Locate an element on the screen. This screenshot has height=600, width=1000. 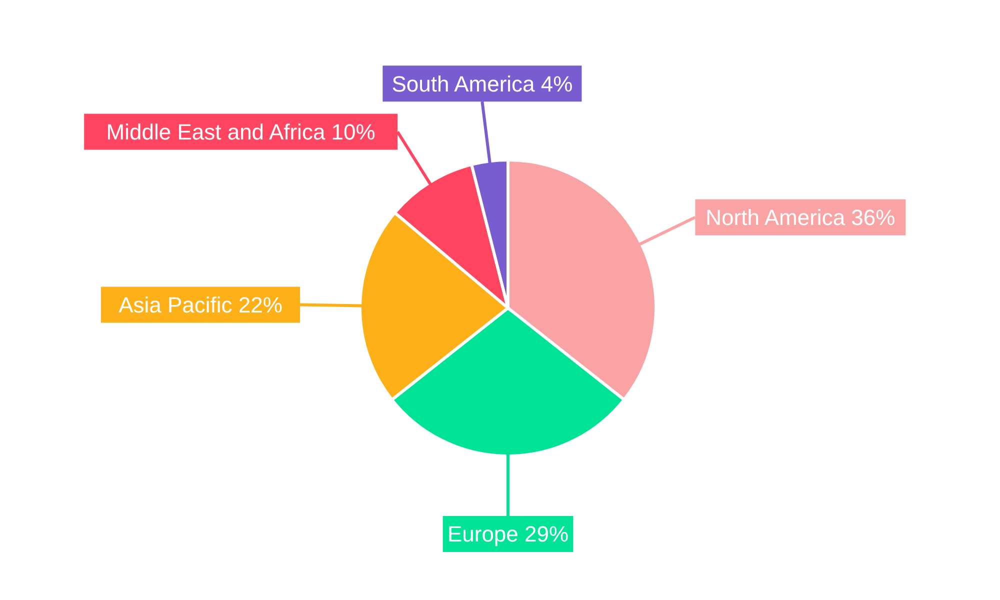
slice-label: Middle East and Africa 10% is located at coordinates (241, 131).